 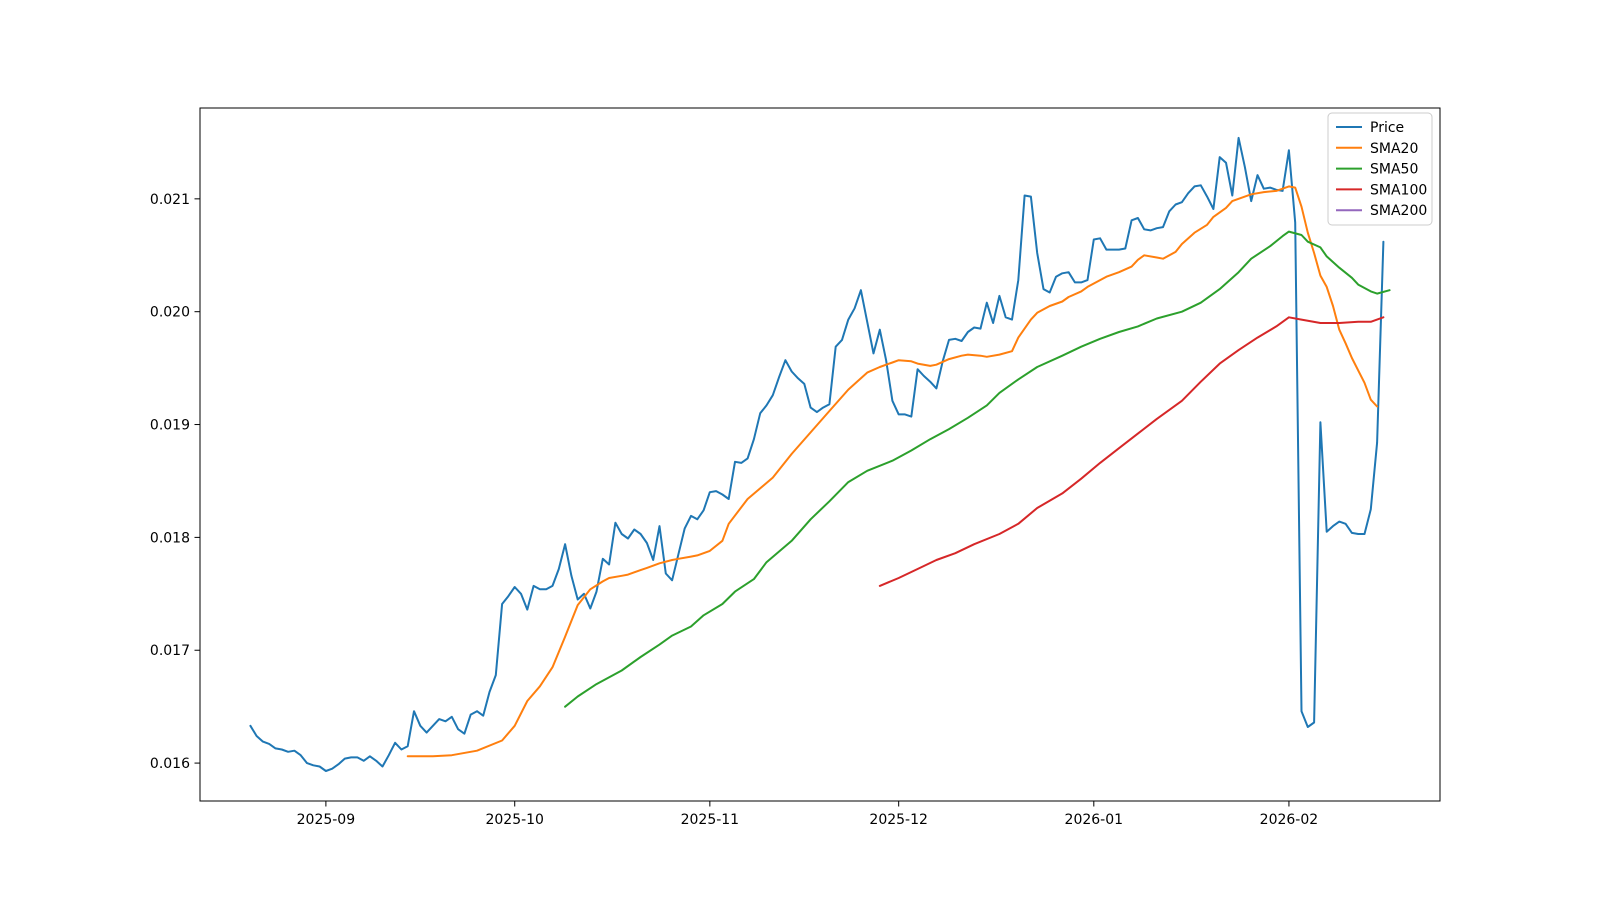 I want to click on x-axis-tick-label: 2025-09, so click(x=326, y=820).